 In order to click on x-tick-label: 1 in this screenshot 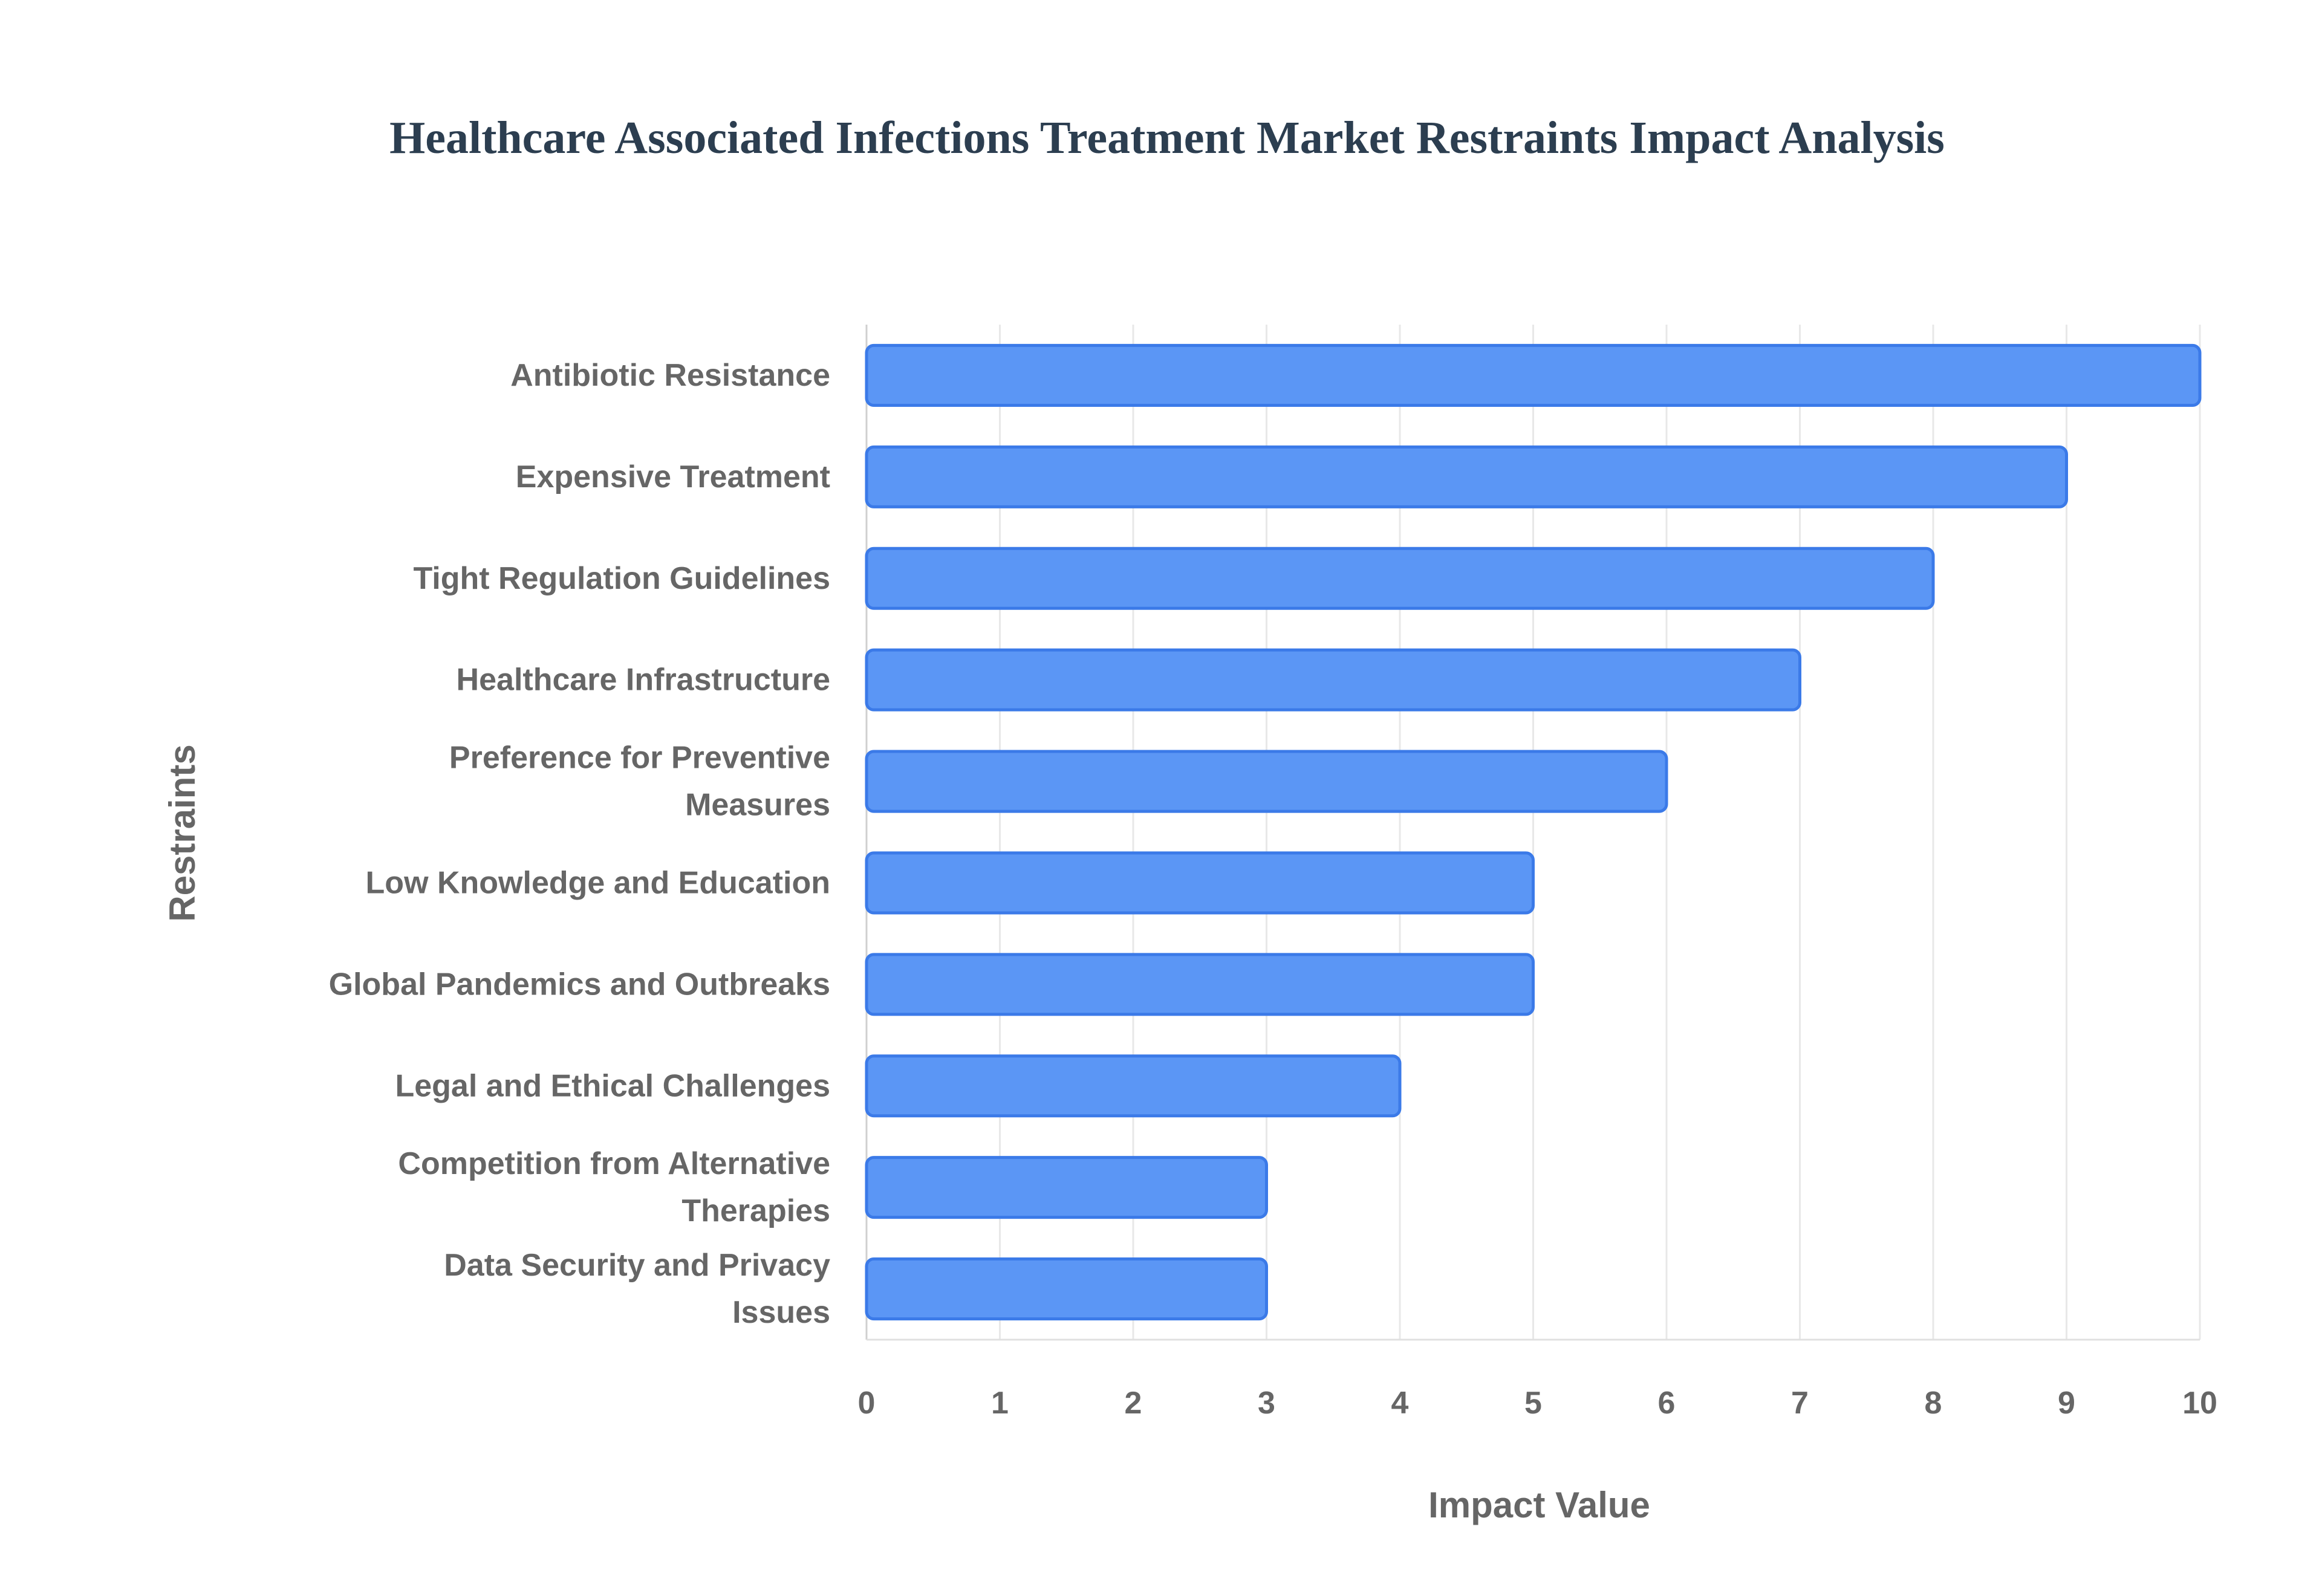, I will do `click(1000, 1403)`.